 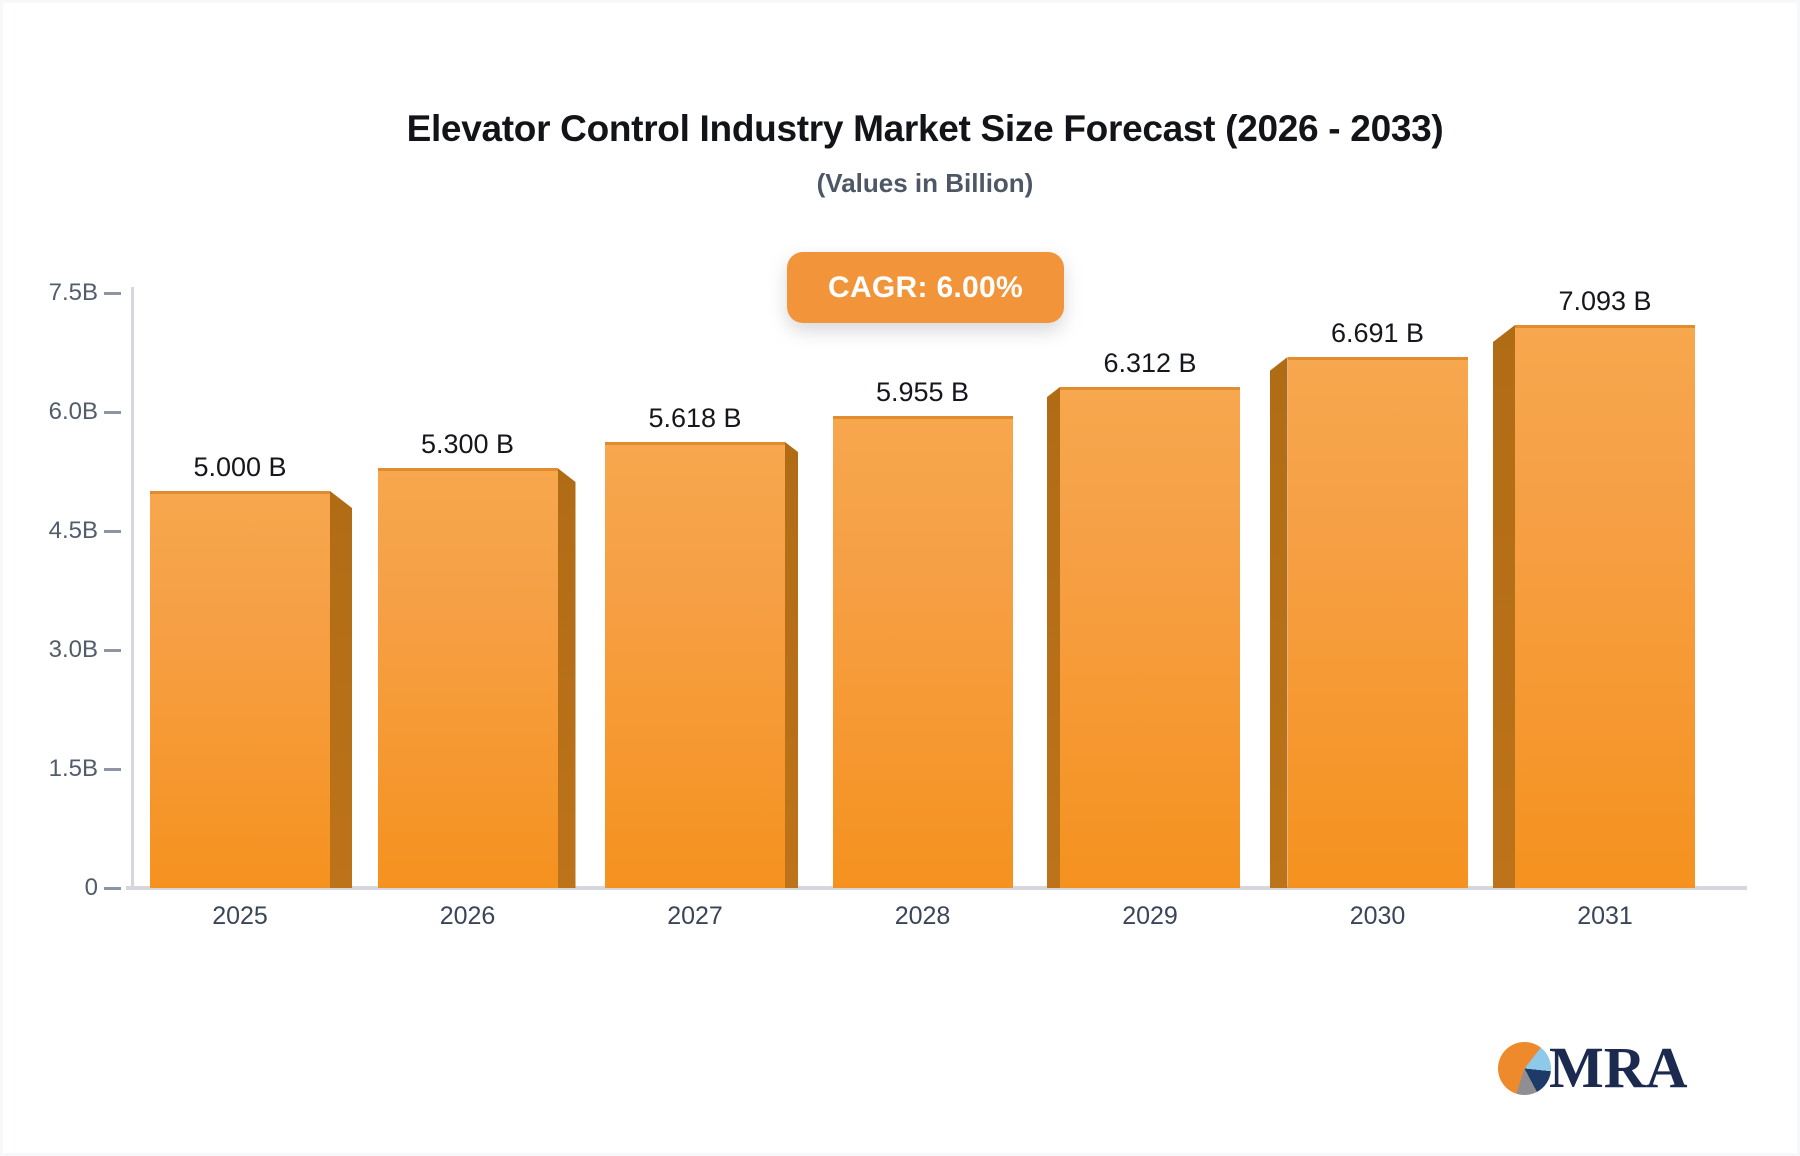 I want to click on cagr-badge: CAGR: 6.00%, so click(x=925, y=287).